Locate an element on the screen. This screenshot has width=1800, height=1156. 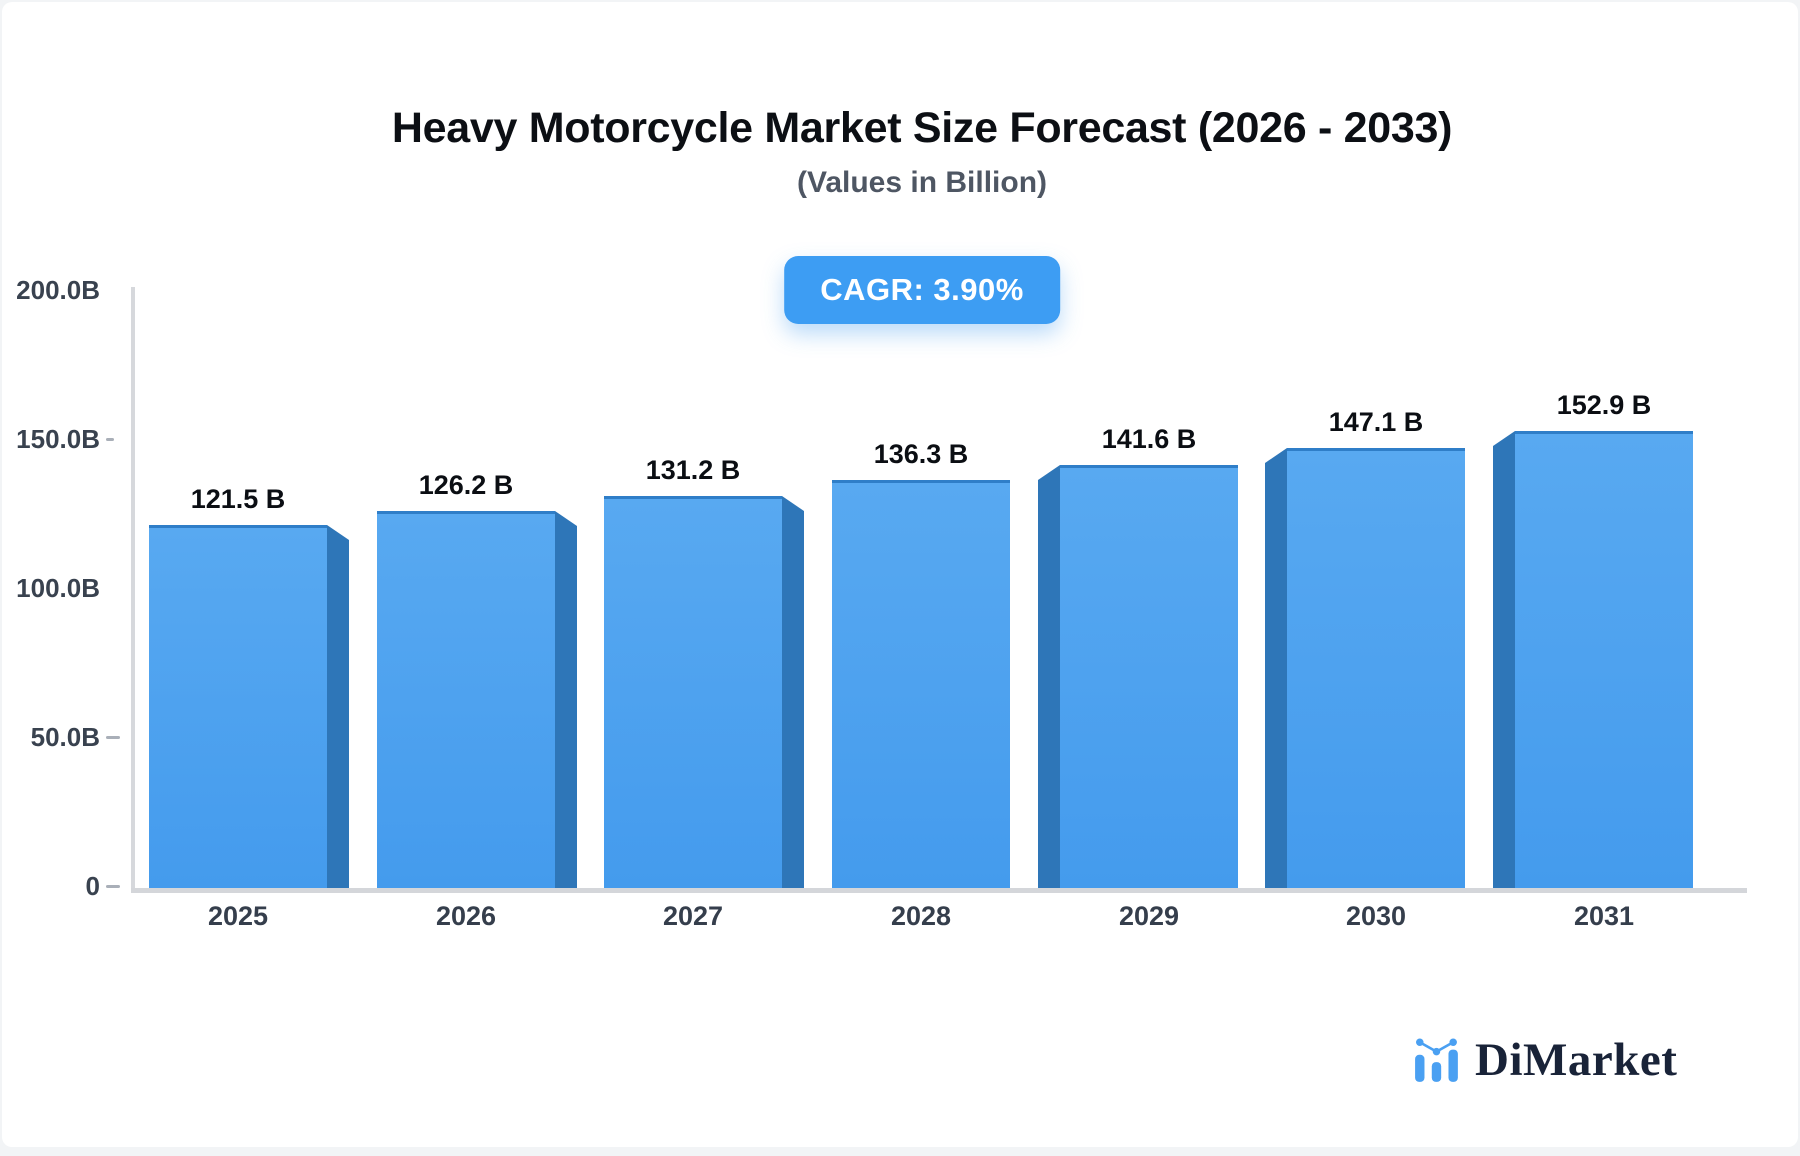
bar-2031 is located at coordinates (1604, 659).